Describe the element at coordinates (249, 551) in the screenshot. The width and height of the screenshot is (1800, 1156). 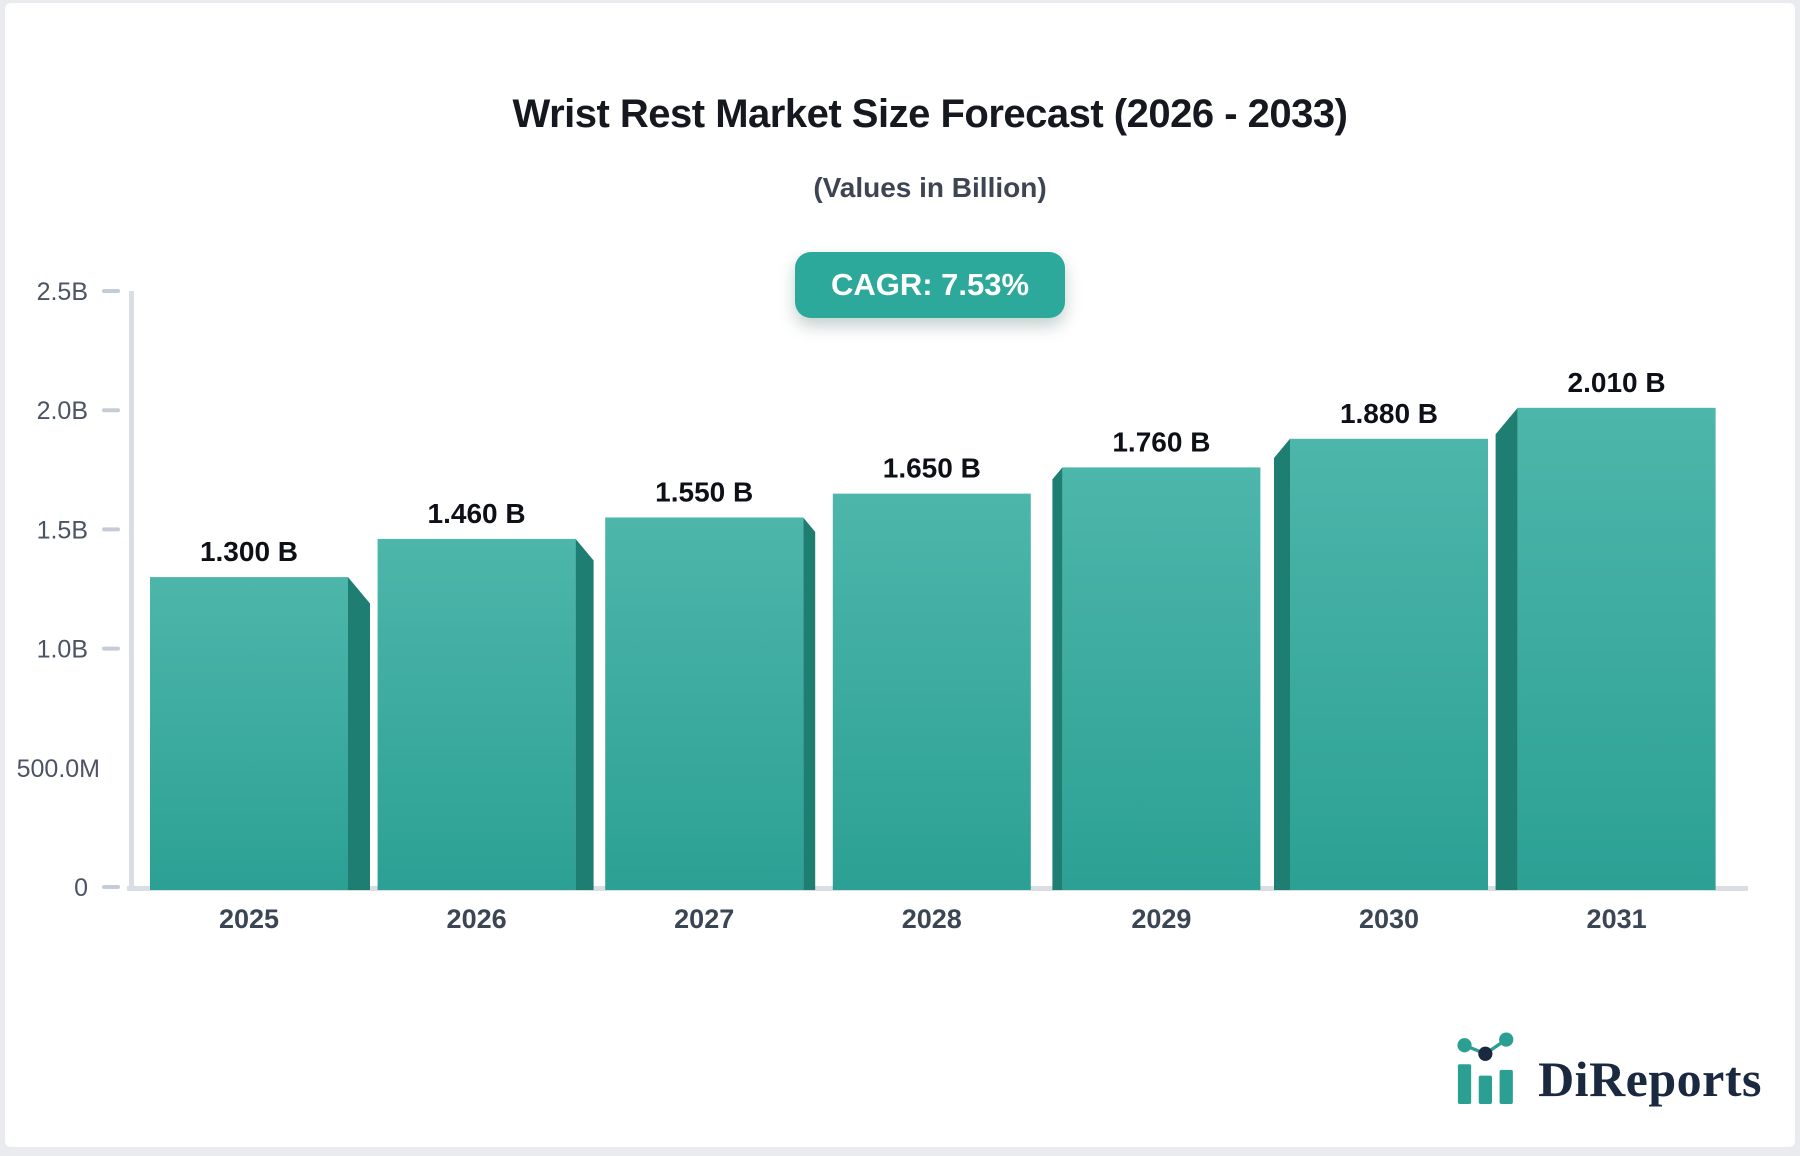
I see `bar-value-label: 1.300 B` at that location.